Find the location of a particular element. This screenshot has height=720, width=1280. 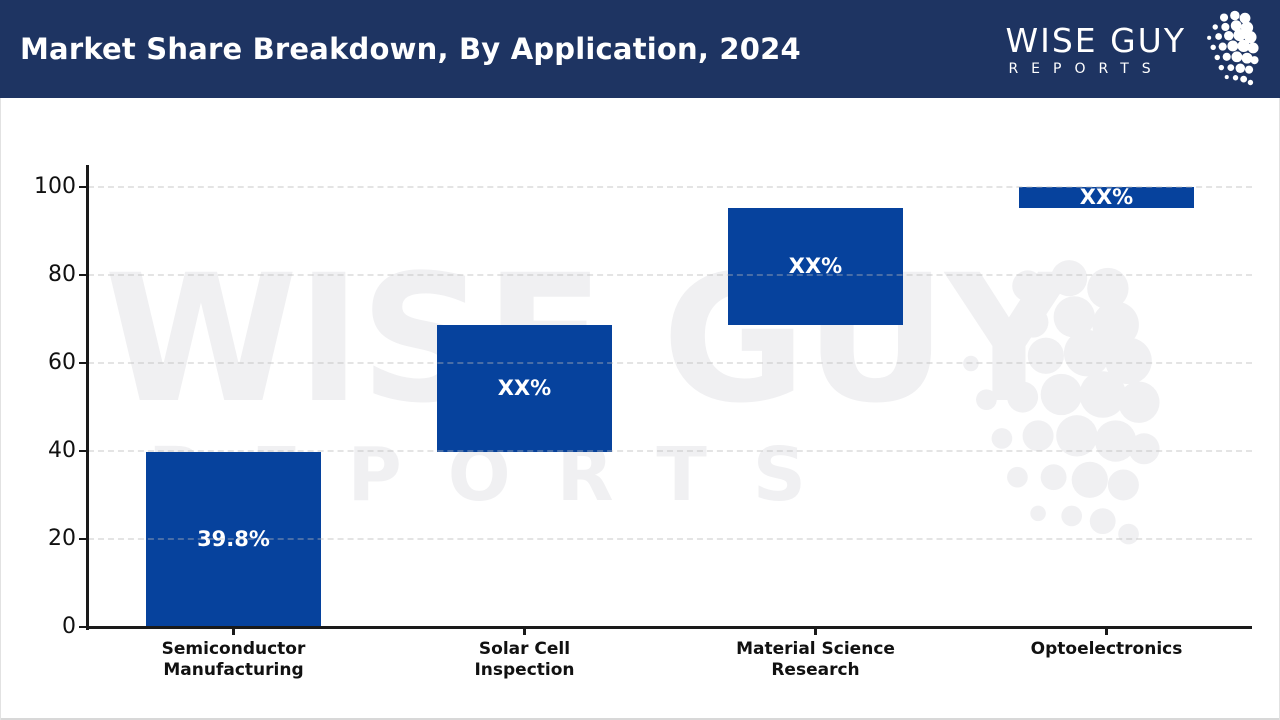

x-category-label-line: Material Science is located at coordinates (815, 649).